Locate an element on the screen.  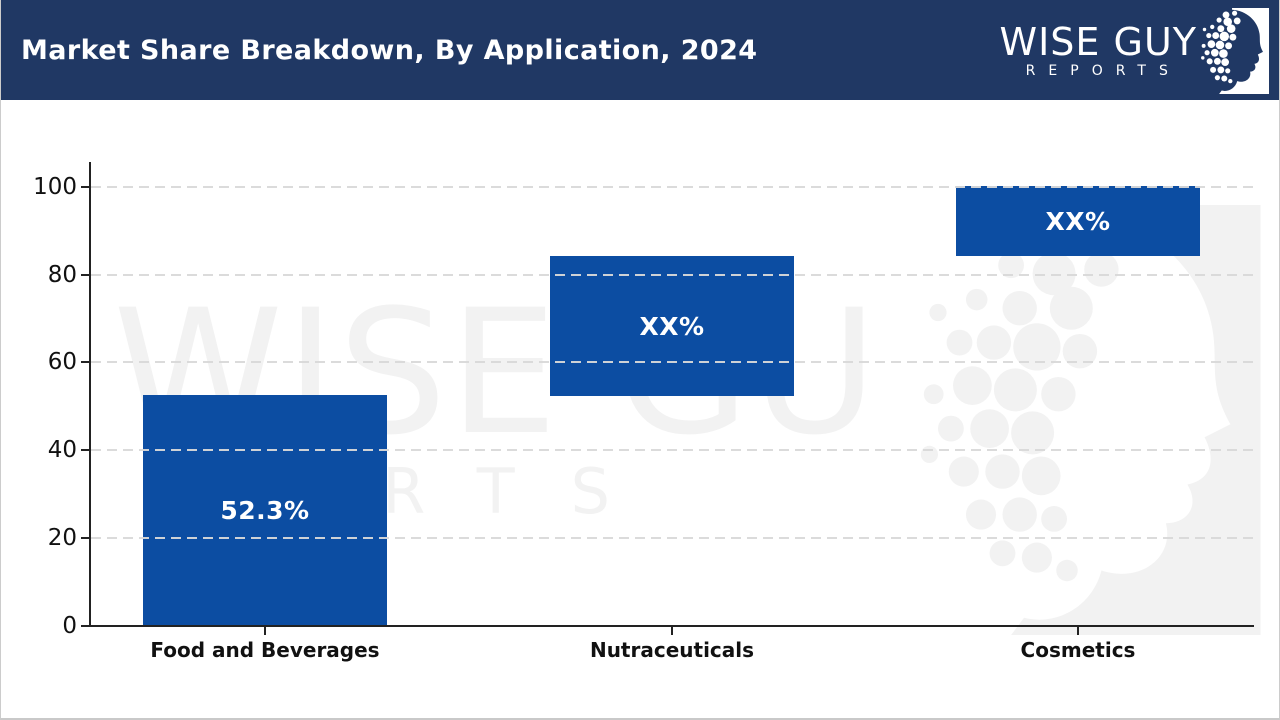
logo-wordmark: WISE GUY REPORTS is located at coordinates (1098, 49).